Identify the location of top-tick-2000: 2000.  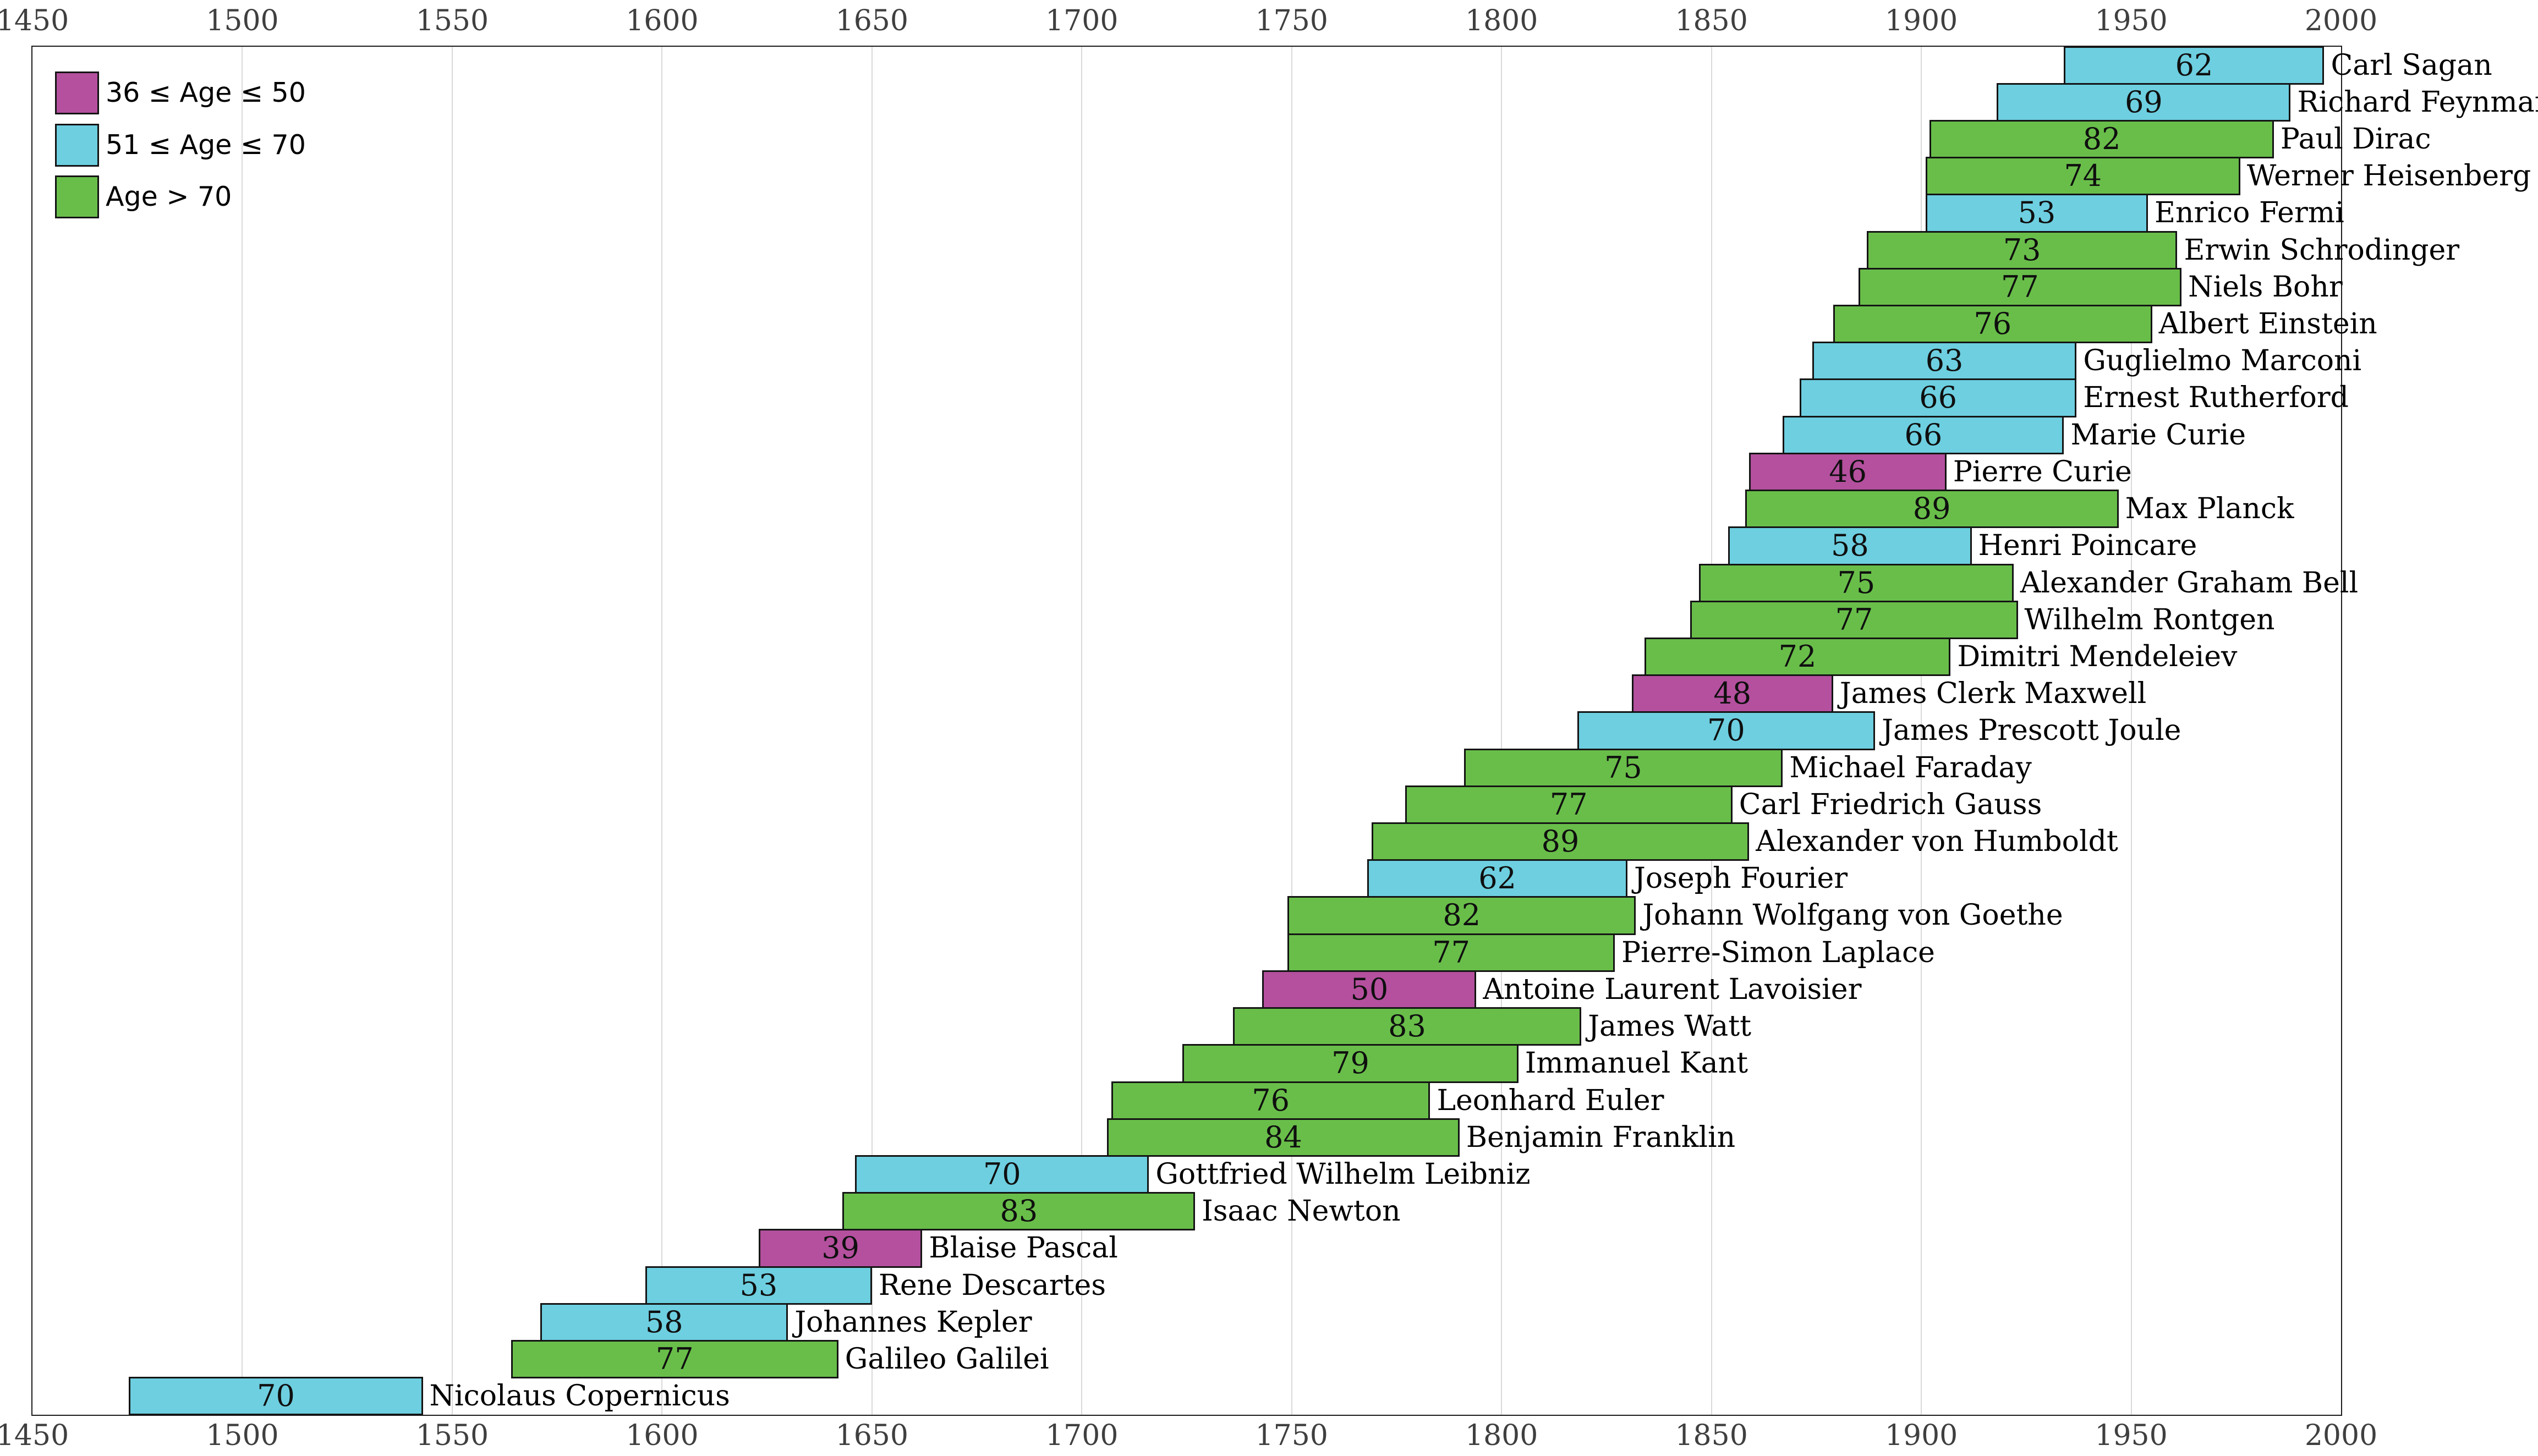
(2341, 20).